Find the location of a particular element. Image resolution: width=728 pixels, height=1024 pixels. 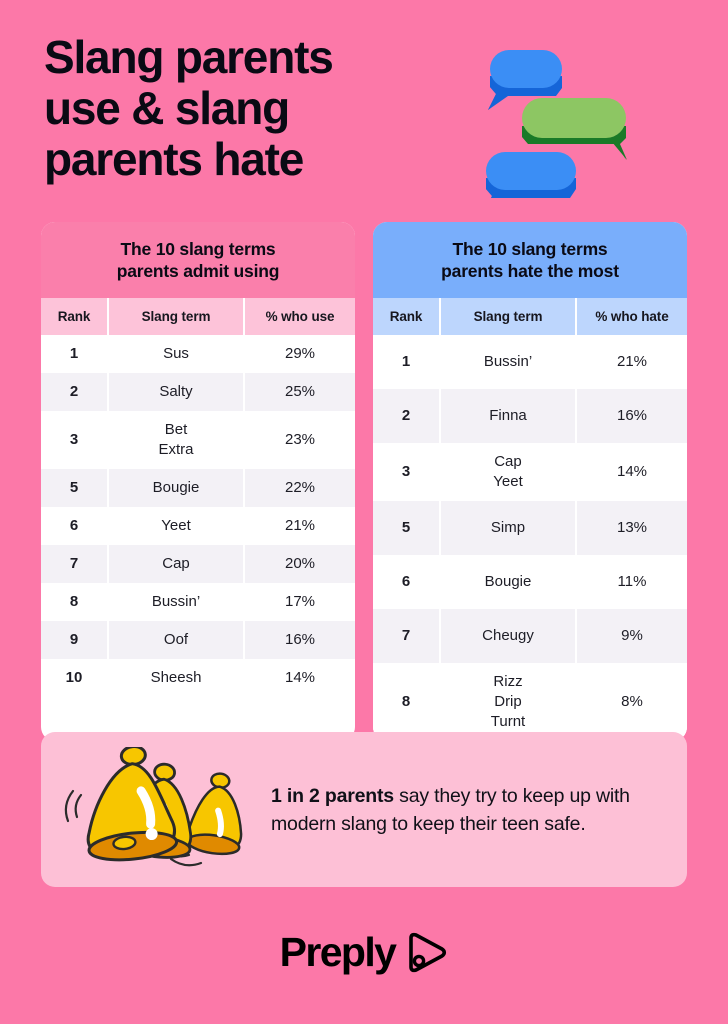

cell-term: Cap Yeet is located at coordinates (508, 472).